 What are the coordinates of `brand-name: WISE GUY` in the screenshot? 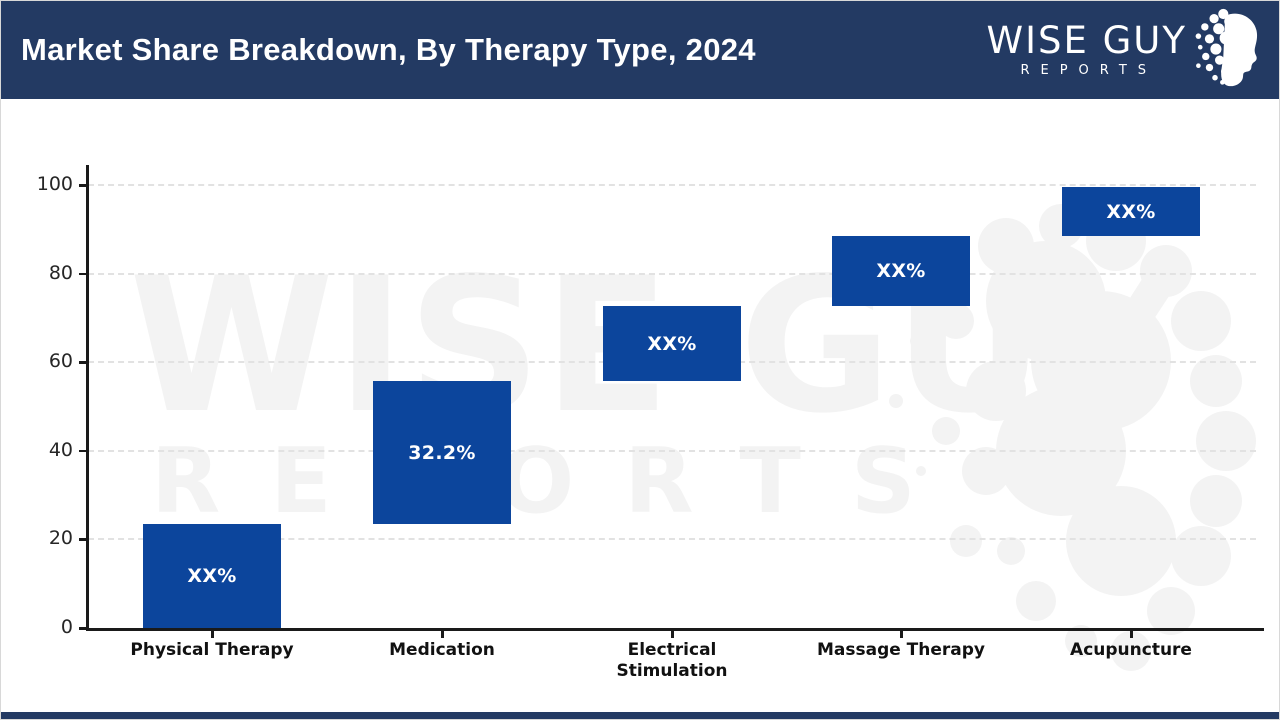 It's located at (1086, 40).